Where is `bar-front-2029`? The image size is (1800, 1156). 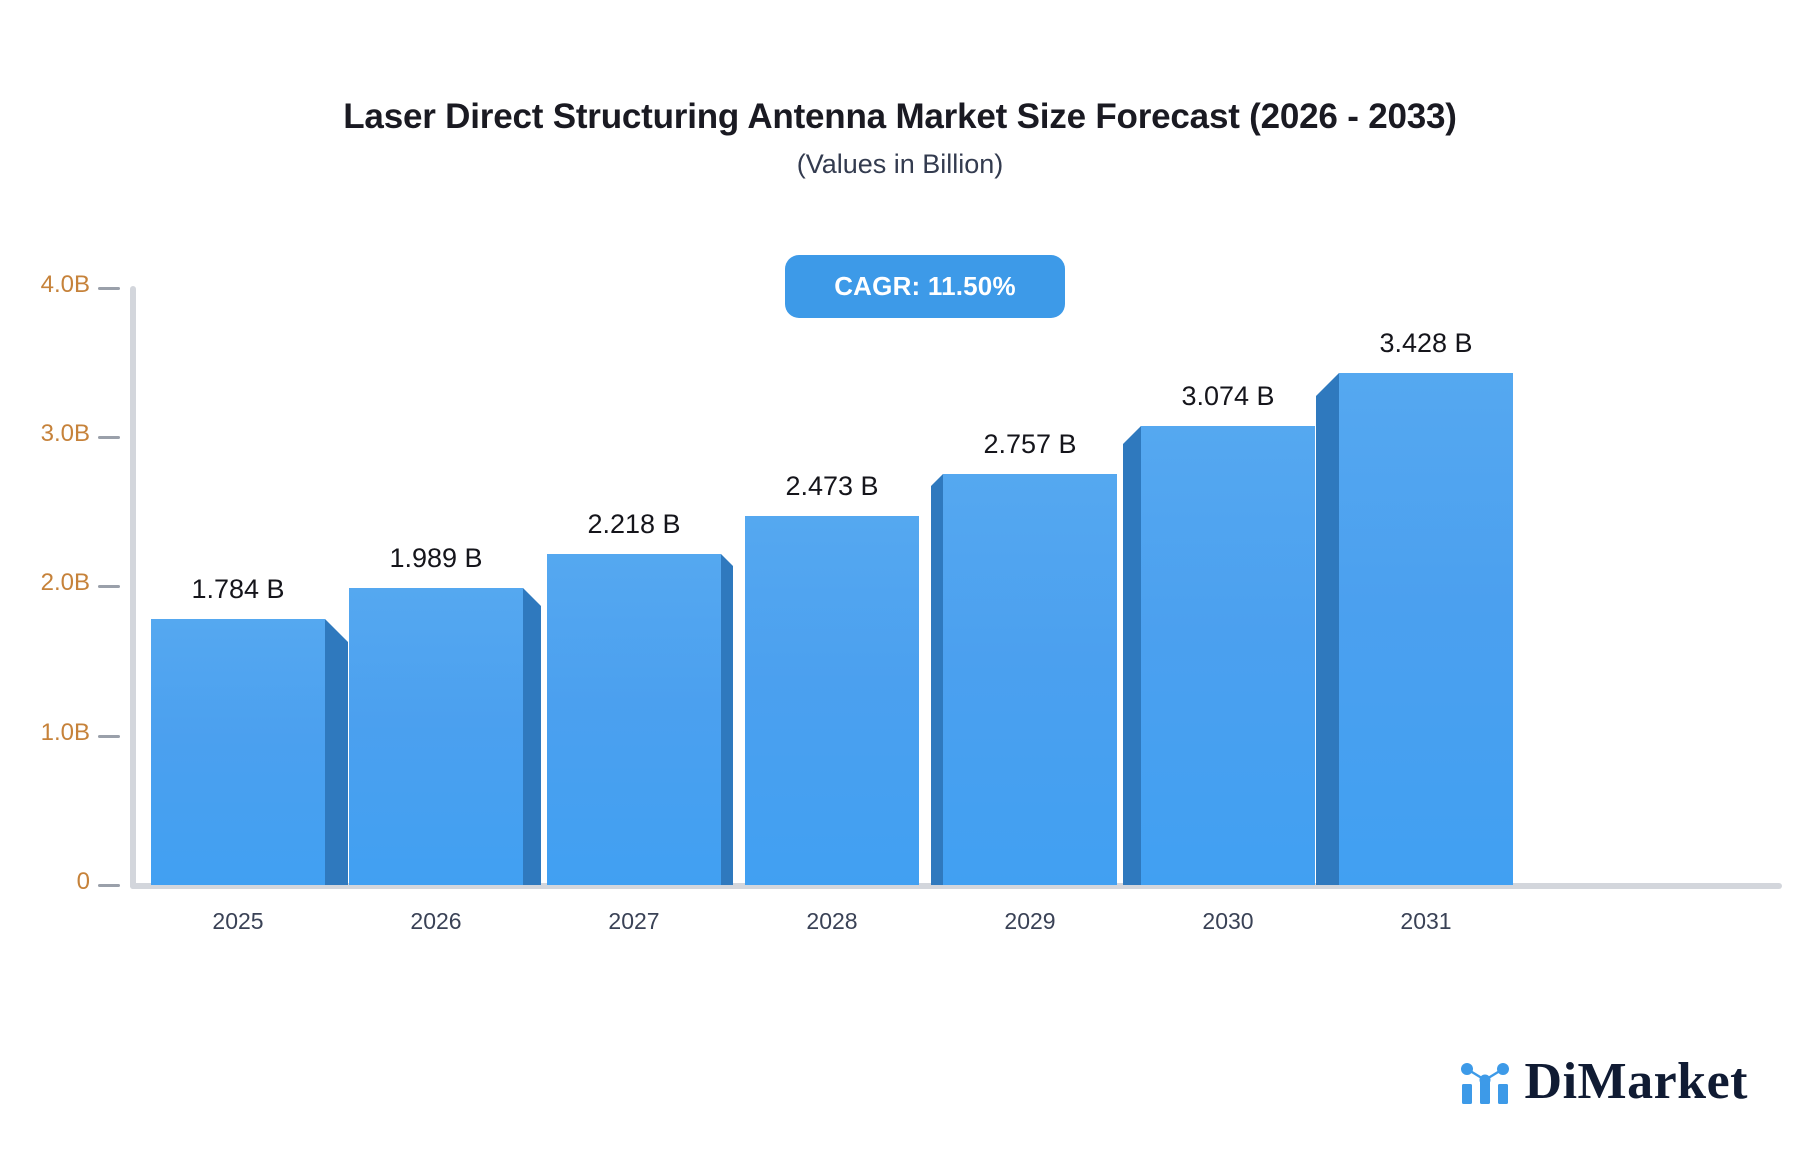 bar-front-2029 is located at coordinates (1030, 679).